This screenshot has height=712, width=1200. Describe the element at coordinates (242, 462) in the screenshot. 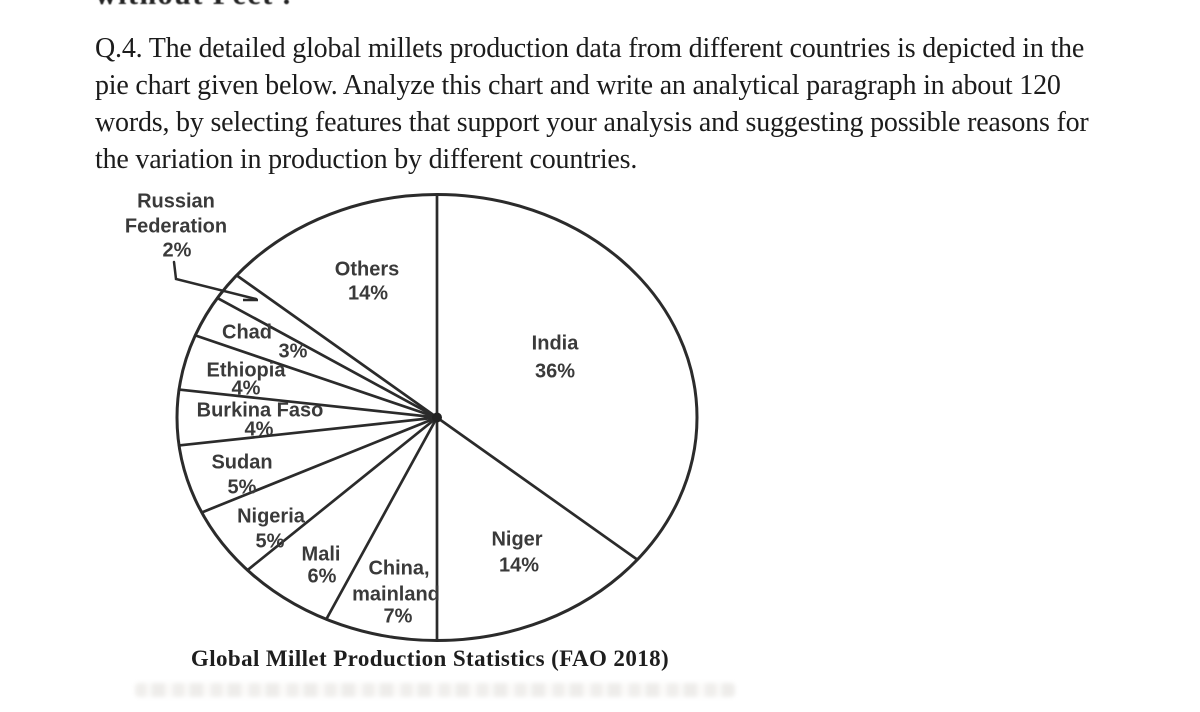

I see `pie-label-name: Sudan` at that location.